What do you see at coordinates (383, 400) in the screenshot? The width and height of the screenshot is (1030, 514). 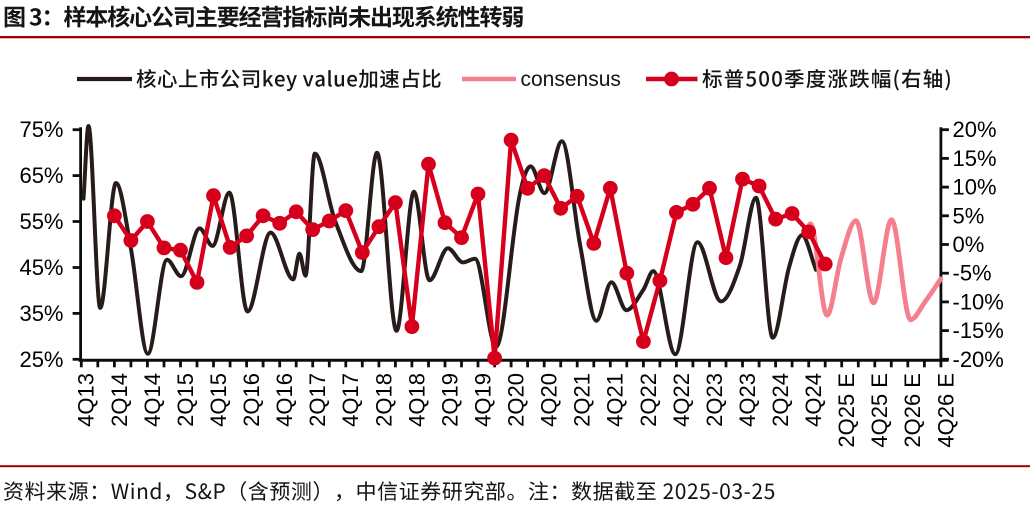 I see `svg-text: 2Q18` at bounding box center [383, 400].